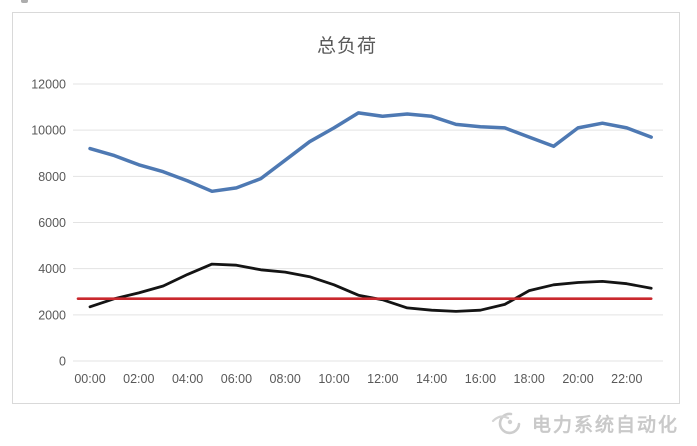 Image resolution: width=697 pixels, height=446 pixels. I want to click on x-tick-label: 20:00, so click(577, 379).